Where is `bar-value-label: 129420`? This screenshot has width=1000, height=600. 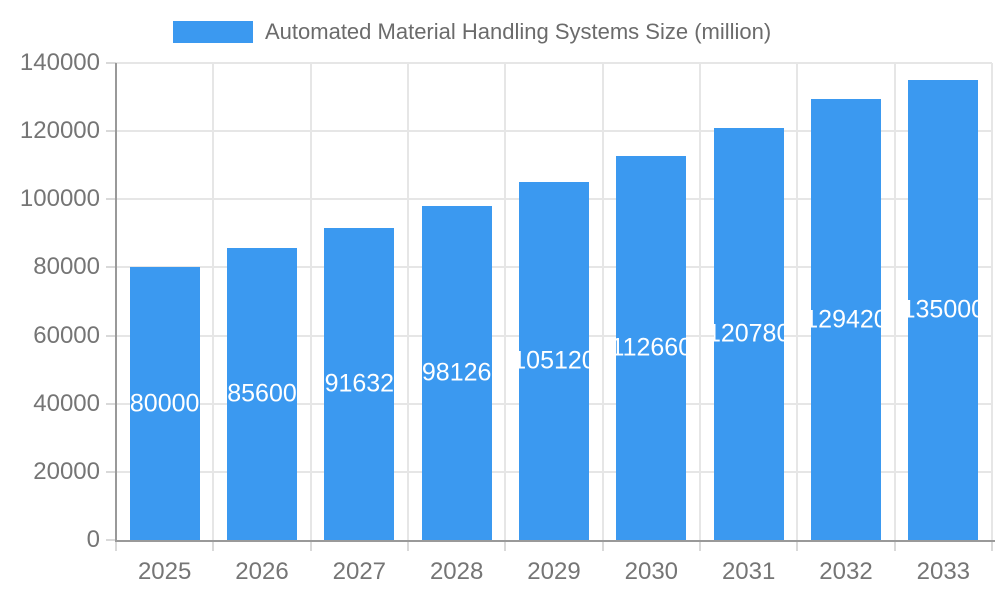
bar-value-label: 129420 is located at coordinates (846, 319).